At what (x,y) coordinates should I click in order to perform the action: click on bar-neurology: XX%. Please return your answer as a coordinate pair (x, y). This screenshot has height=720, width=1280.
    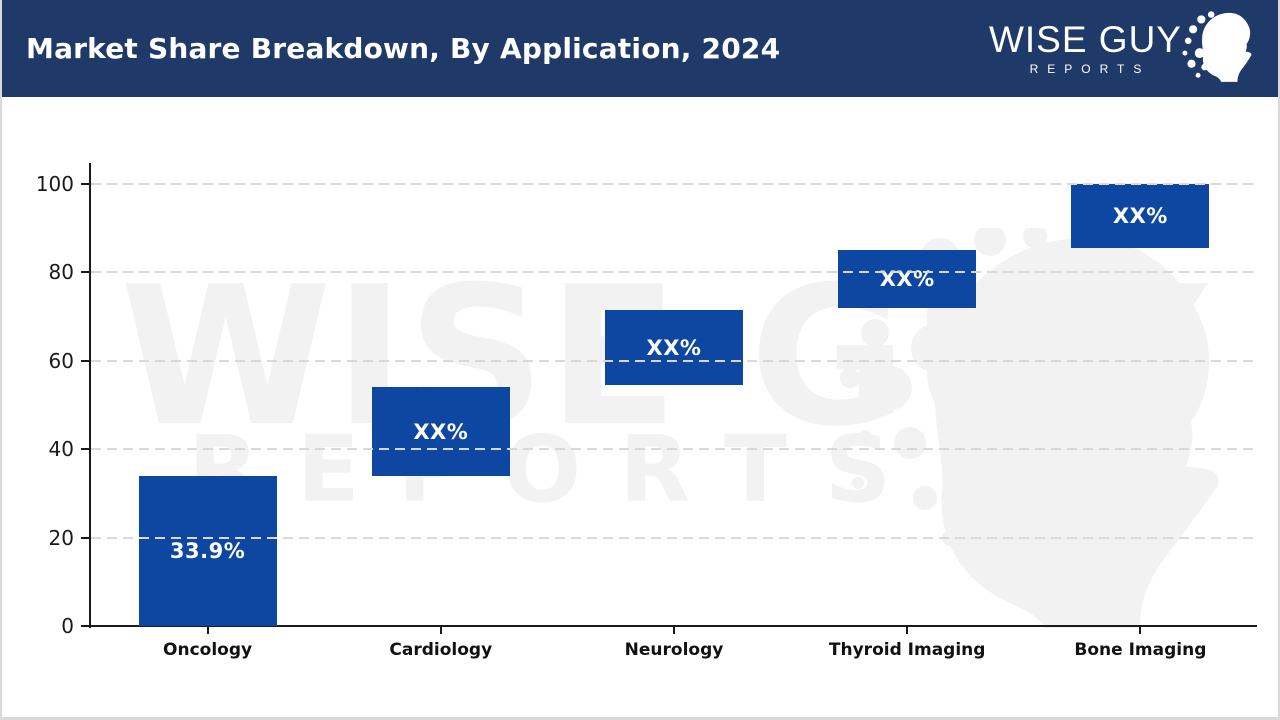
    Looking at the image, I should click on (674, 347).